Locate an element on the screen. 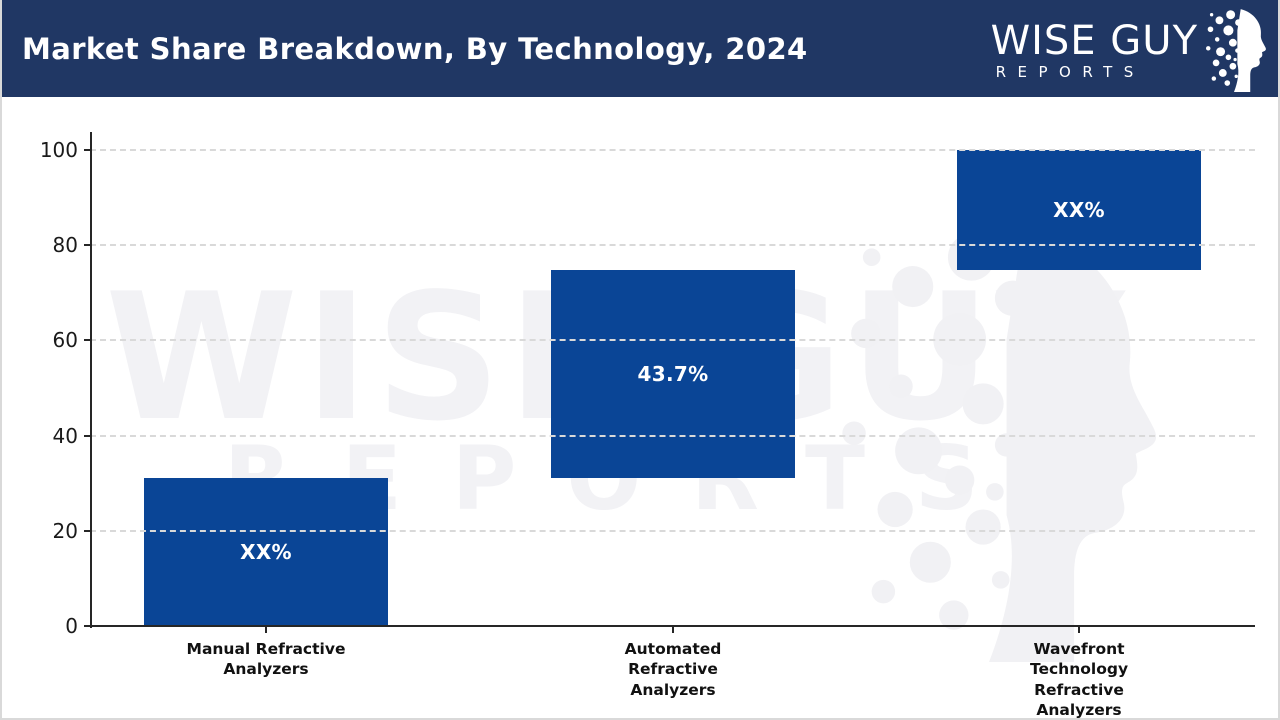 Image resolution: width=1280 pixels, height=720 pixels. bar-segment: 43.7% is located at coordinates (673, 373).